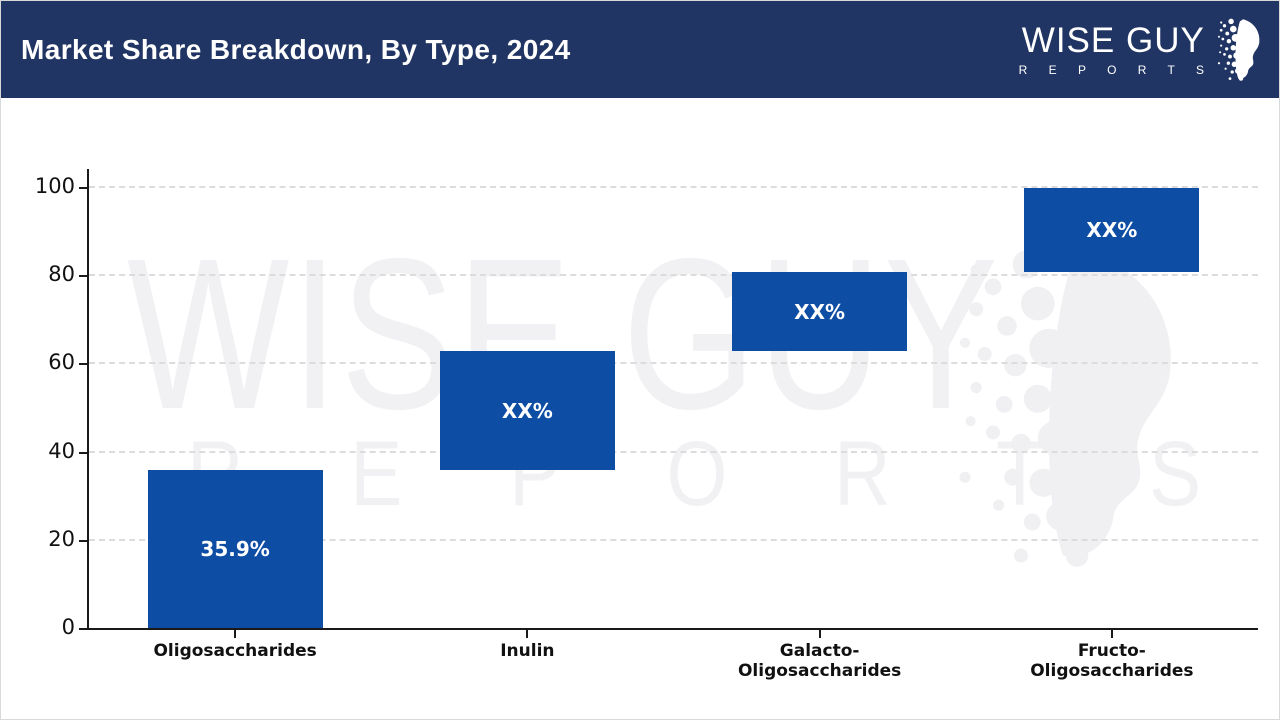 This screenshot has width=1280, height=720. What do you see at coordinates (1113, 40) in the screenshot?
I see `logo-wordmark: WISE GUY` at bounding box center [1113, 40].